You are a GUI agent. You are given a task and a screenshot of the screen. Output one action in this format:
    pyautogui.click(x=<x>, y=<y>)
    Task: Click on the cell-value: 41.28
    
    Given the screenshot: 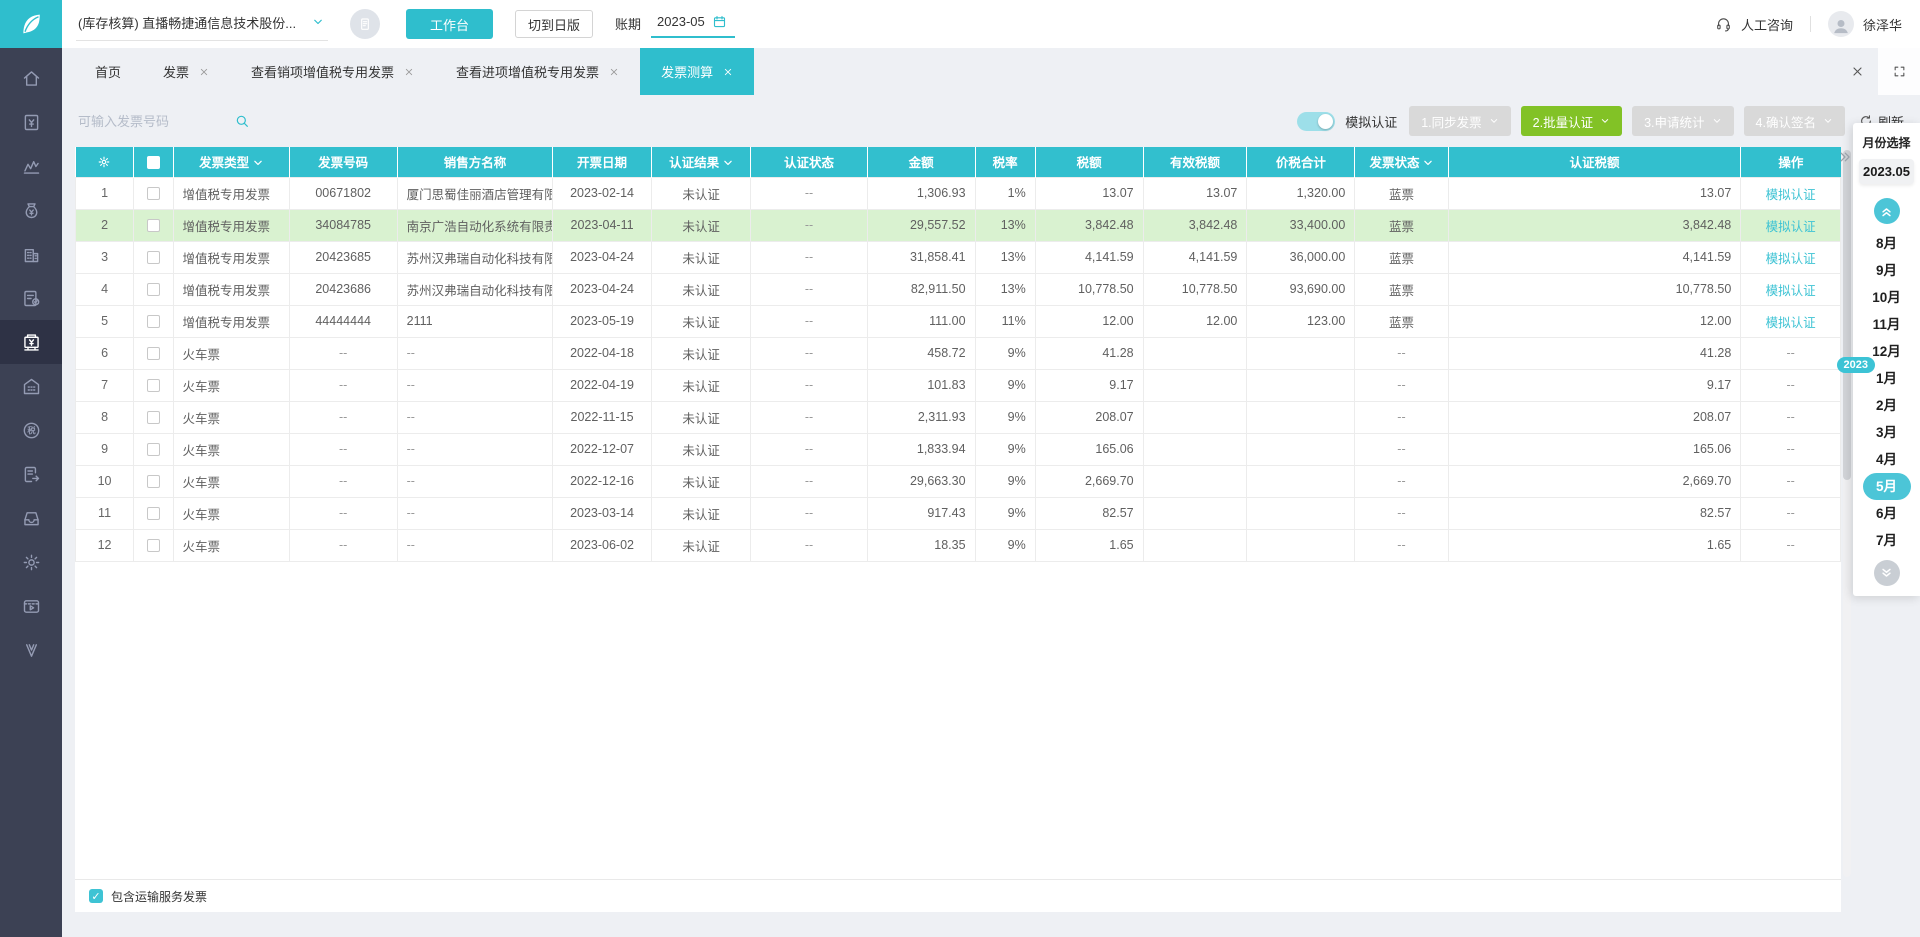 What is the action you would take?
    pyautogui.click(x=1118, y=353)
    